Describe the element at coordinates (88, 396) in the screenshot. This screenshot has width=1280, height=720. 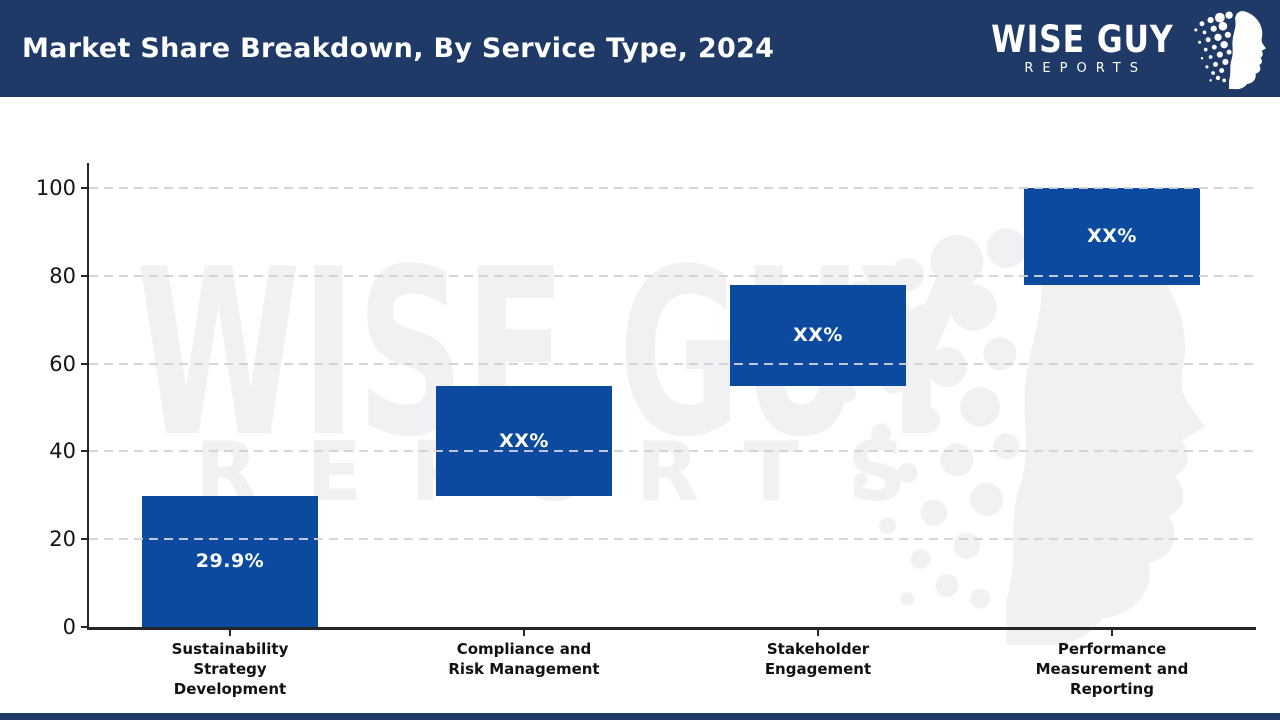
I see `y-axis-line` at that location.